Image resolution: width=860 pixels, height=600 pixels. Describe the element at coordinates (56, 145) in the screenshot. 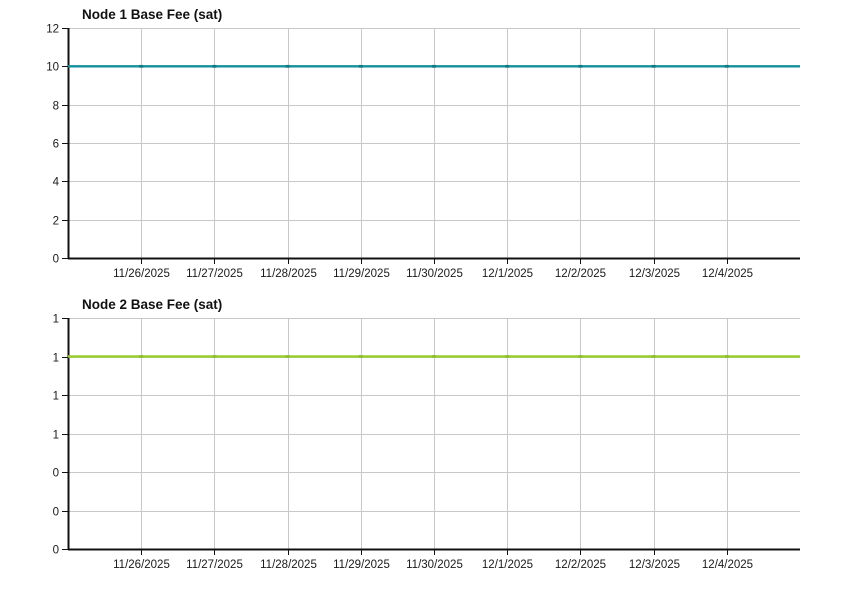

I see `y-tick-label: 6` at that location.